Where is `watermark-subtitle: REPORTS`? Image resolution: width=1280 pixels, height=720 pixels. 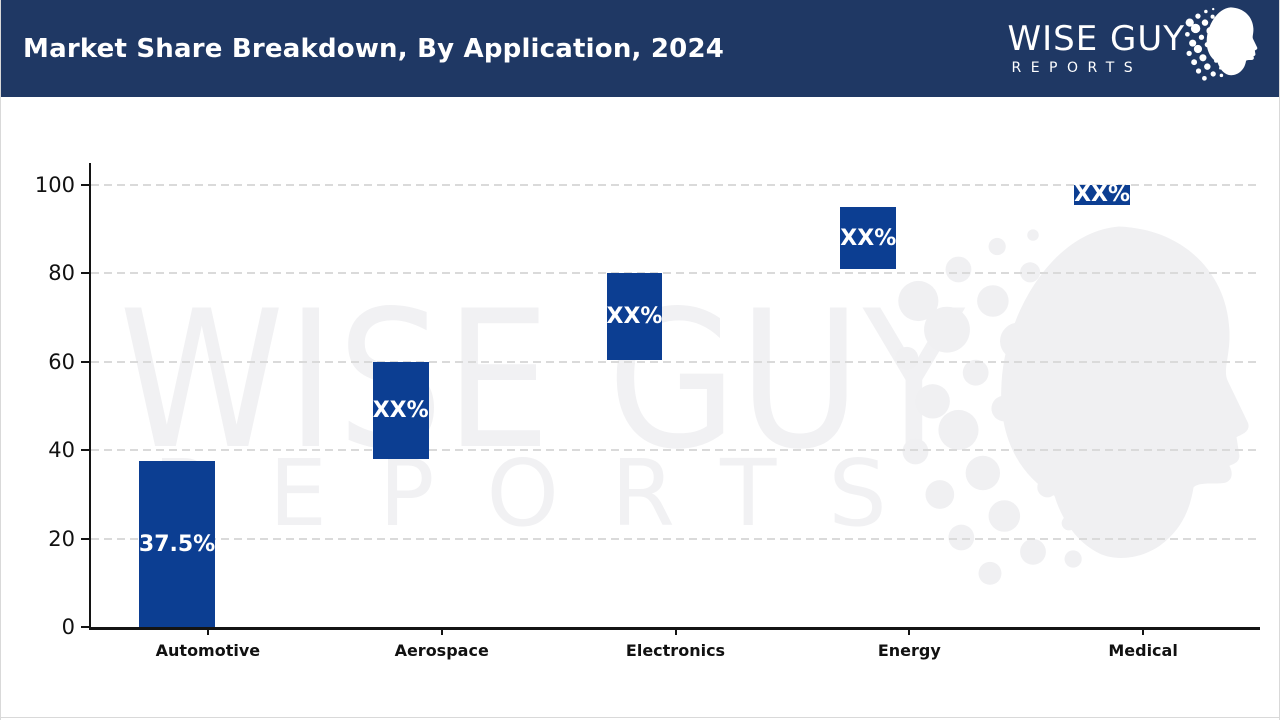
watermark-subtitle: REPORTS is located at coordinates (546, 493).